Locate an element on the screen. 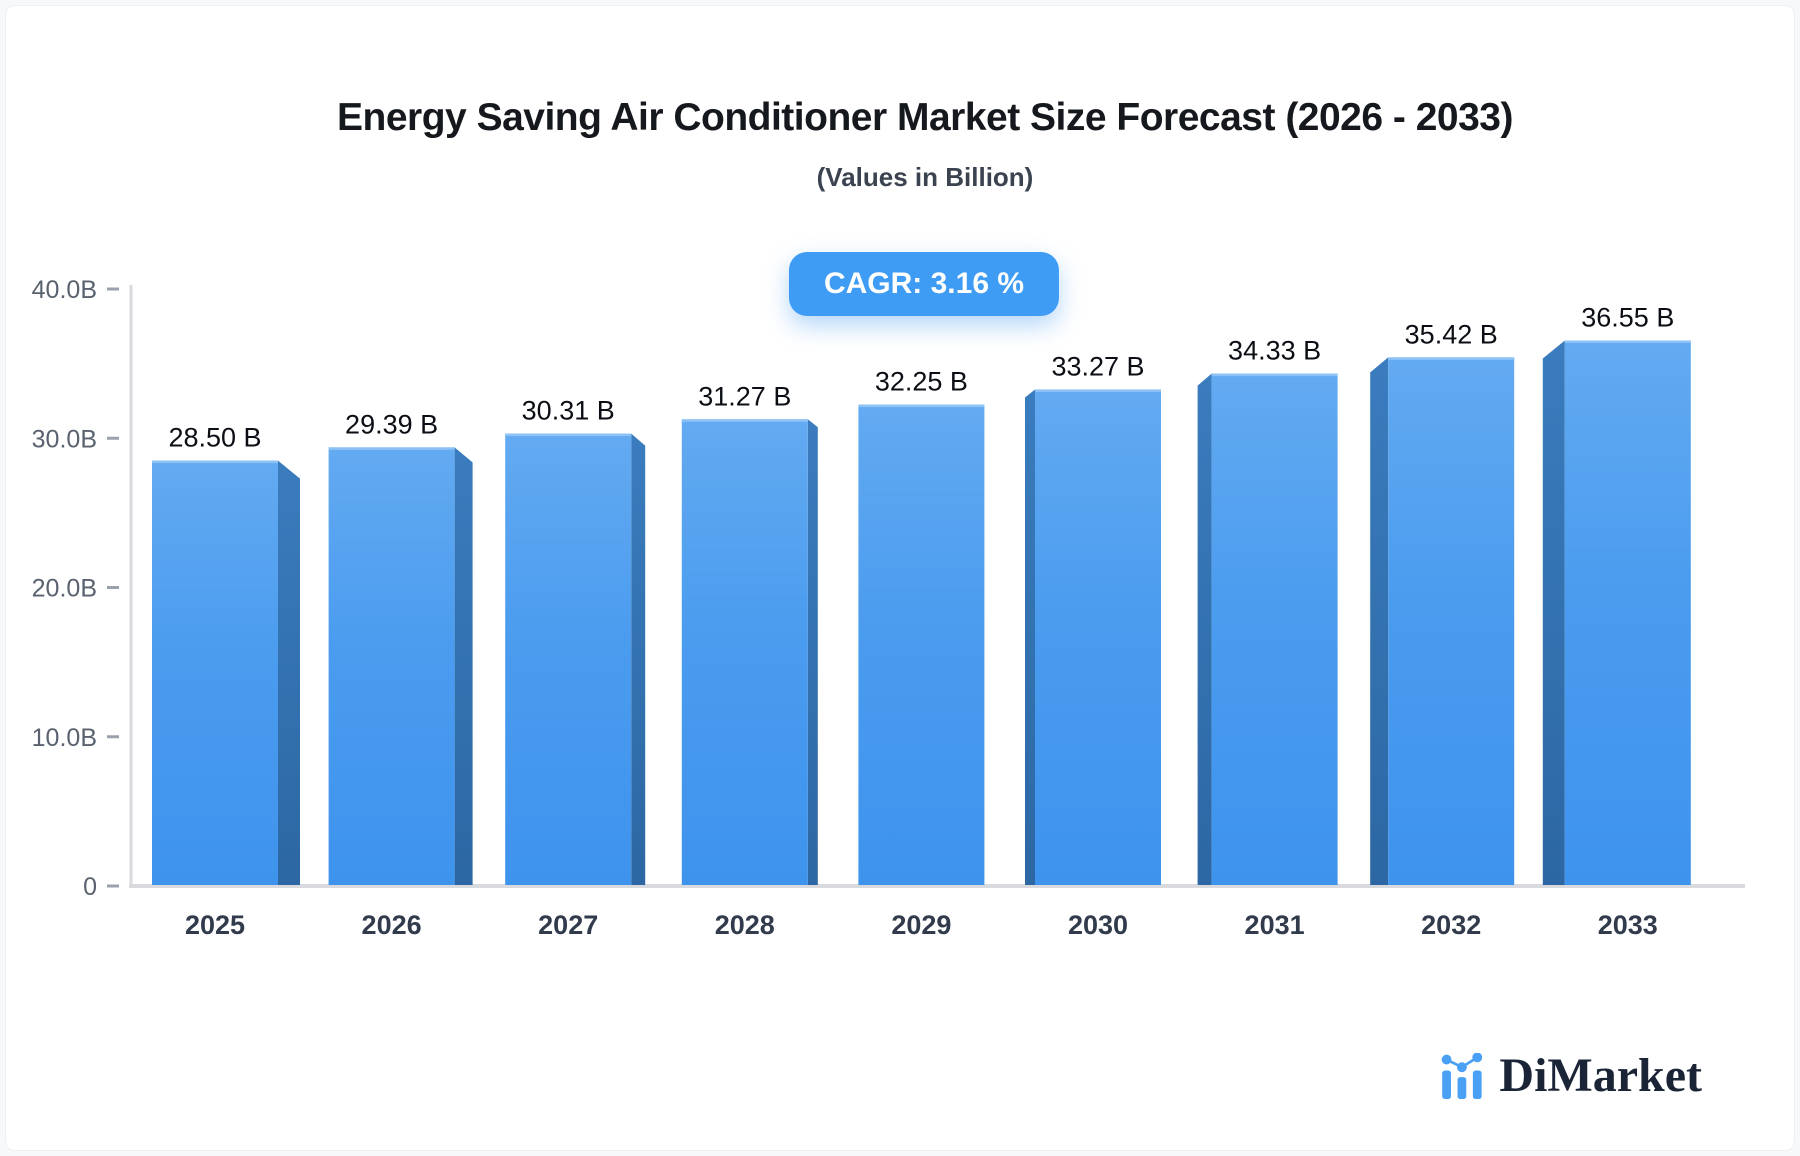 Image resolution: width=1800 pixels, height=1156 pixels. bar-2029 is located at coordinates (921, 644).